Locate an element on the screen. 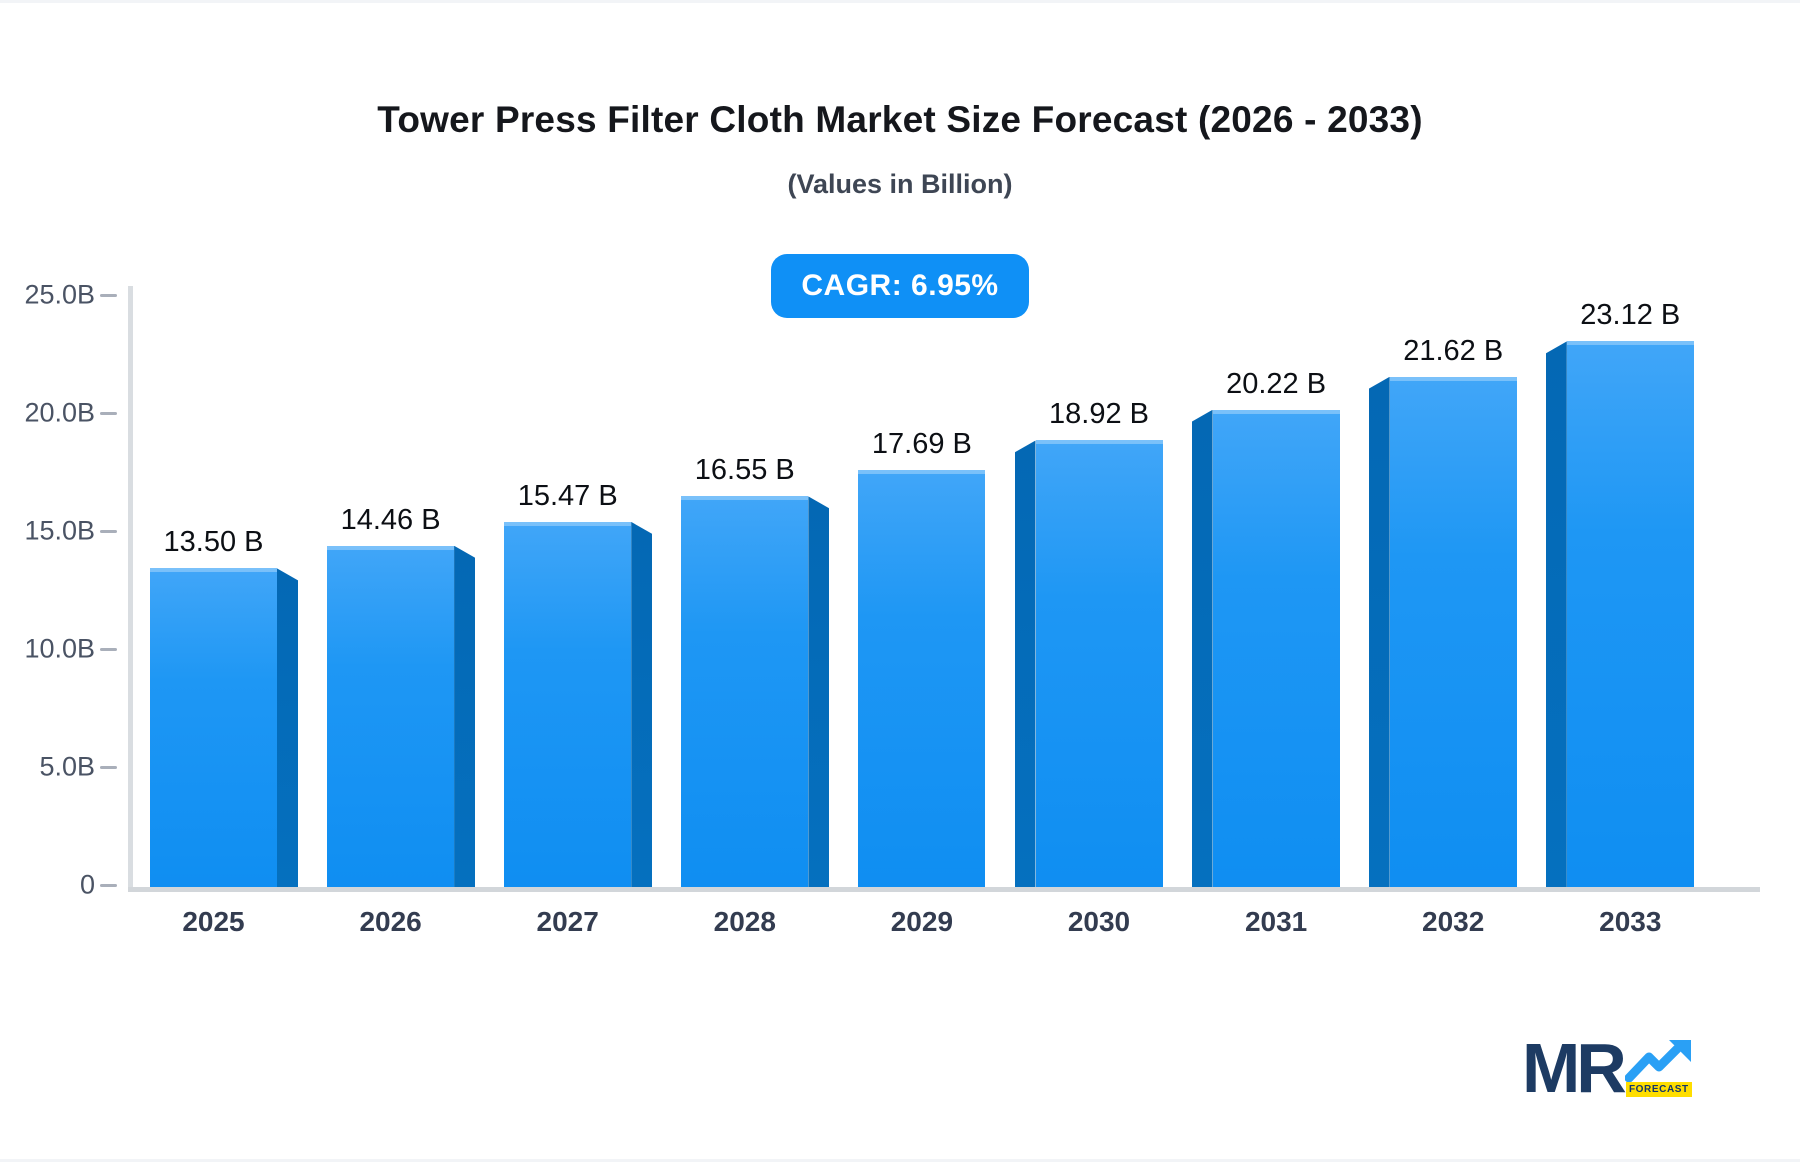 This screenshot has height=1162, width=1800. bar-face-2028 is located at coordinates (745, 693).